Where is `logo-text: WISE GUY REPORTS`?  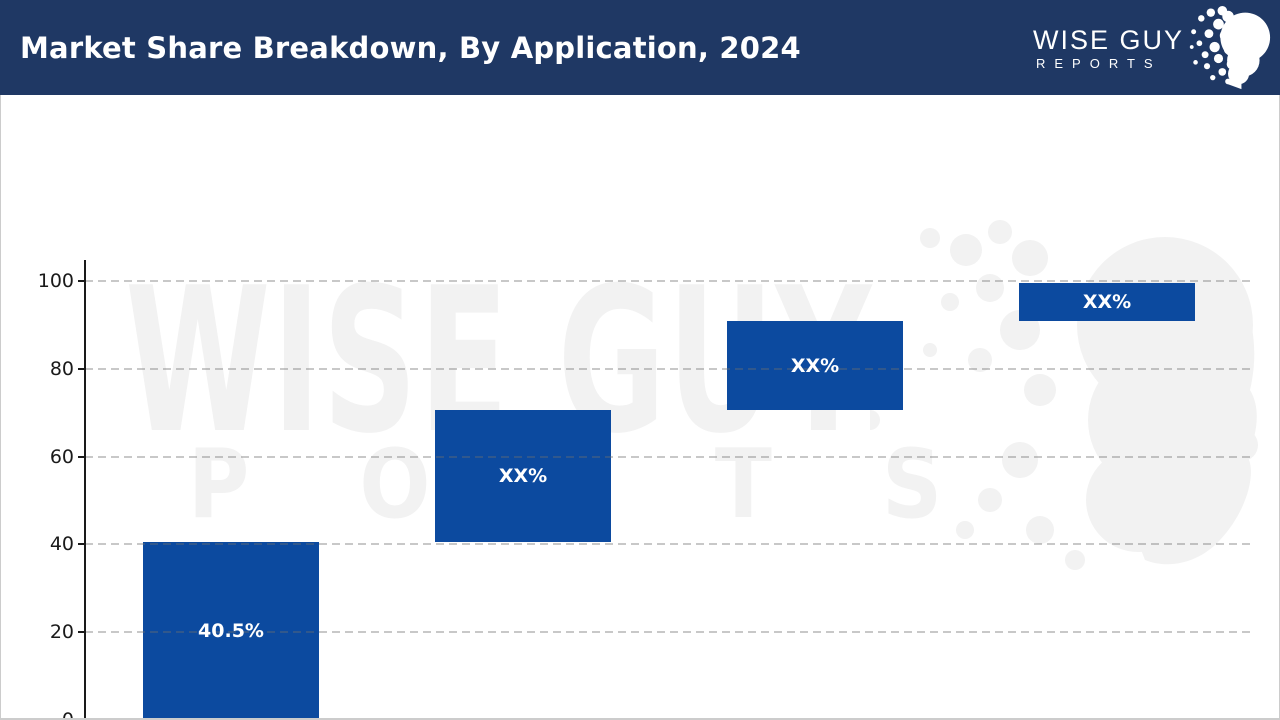
logo-text: WISE GUY REPORTS is located at coordinates (1108, 48).